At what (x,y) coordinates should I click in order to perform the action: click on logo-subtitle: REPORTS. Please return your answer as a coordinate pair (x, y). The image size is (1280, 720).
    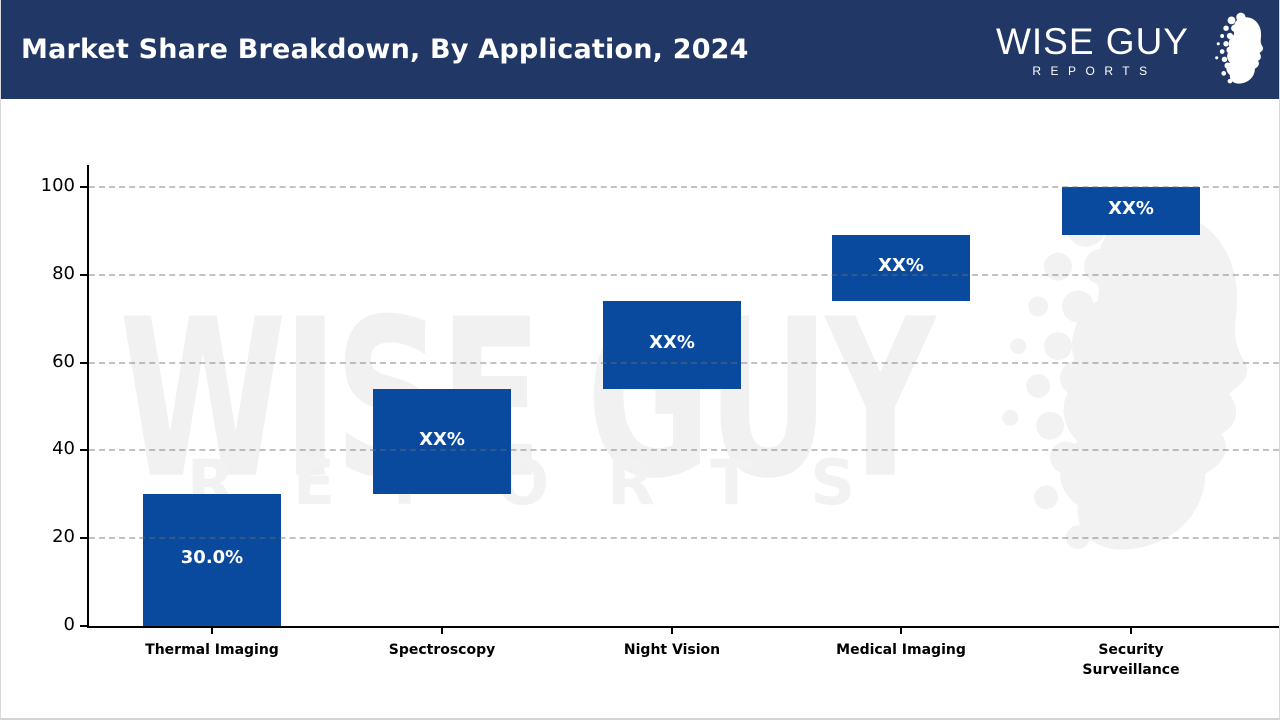
    Looking at the image, I should click on (1094, 70).